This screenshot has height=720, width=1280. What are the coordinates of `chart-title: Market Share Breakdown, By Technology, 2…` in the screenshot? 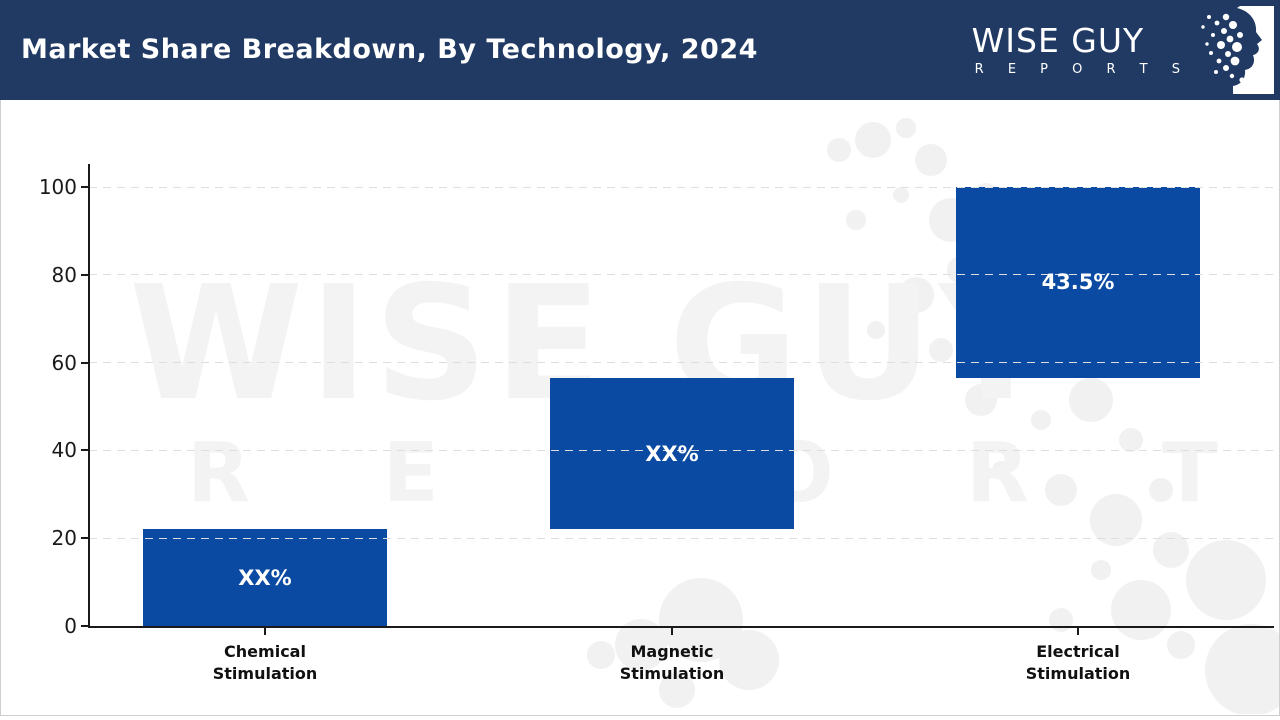 It's located at (389, 49).